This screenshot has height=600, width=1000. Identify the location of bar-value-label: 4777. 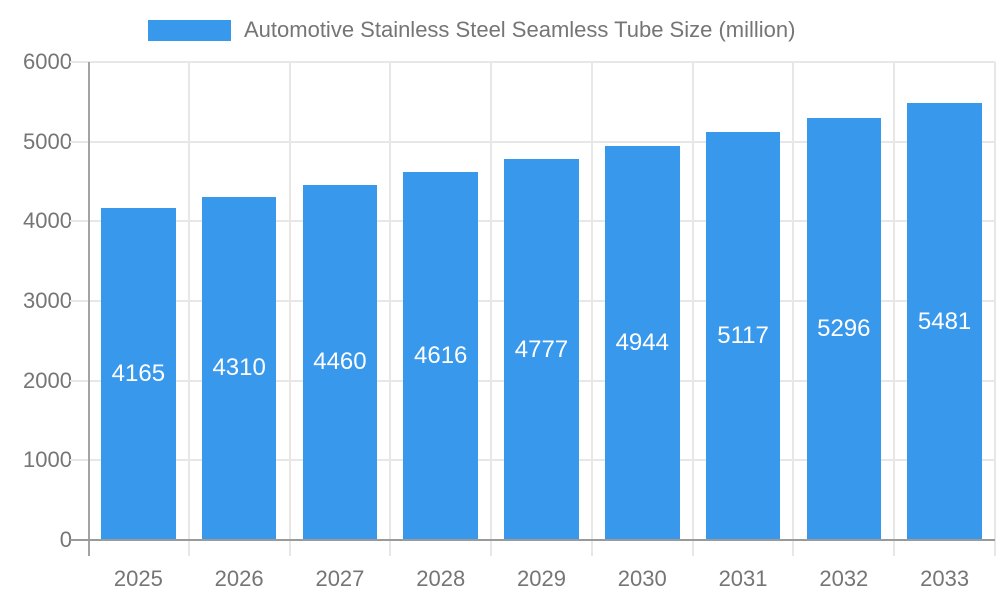
(541, 349).